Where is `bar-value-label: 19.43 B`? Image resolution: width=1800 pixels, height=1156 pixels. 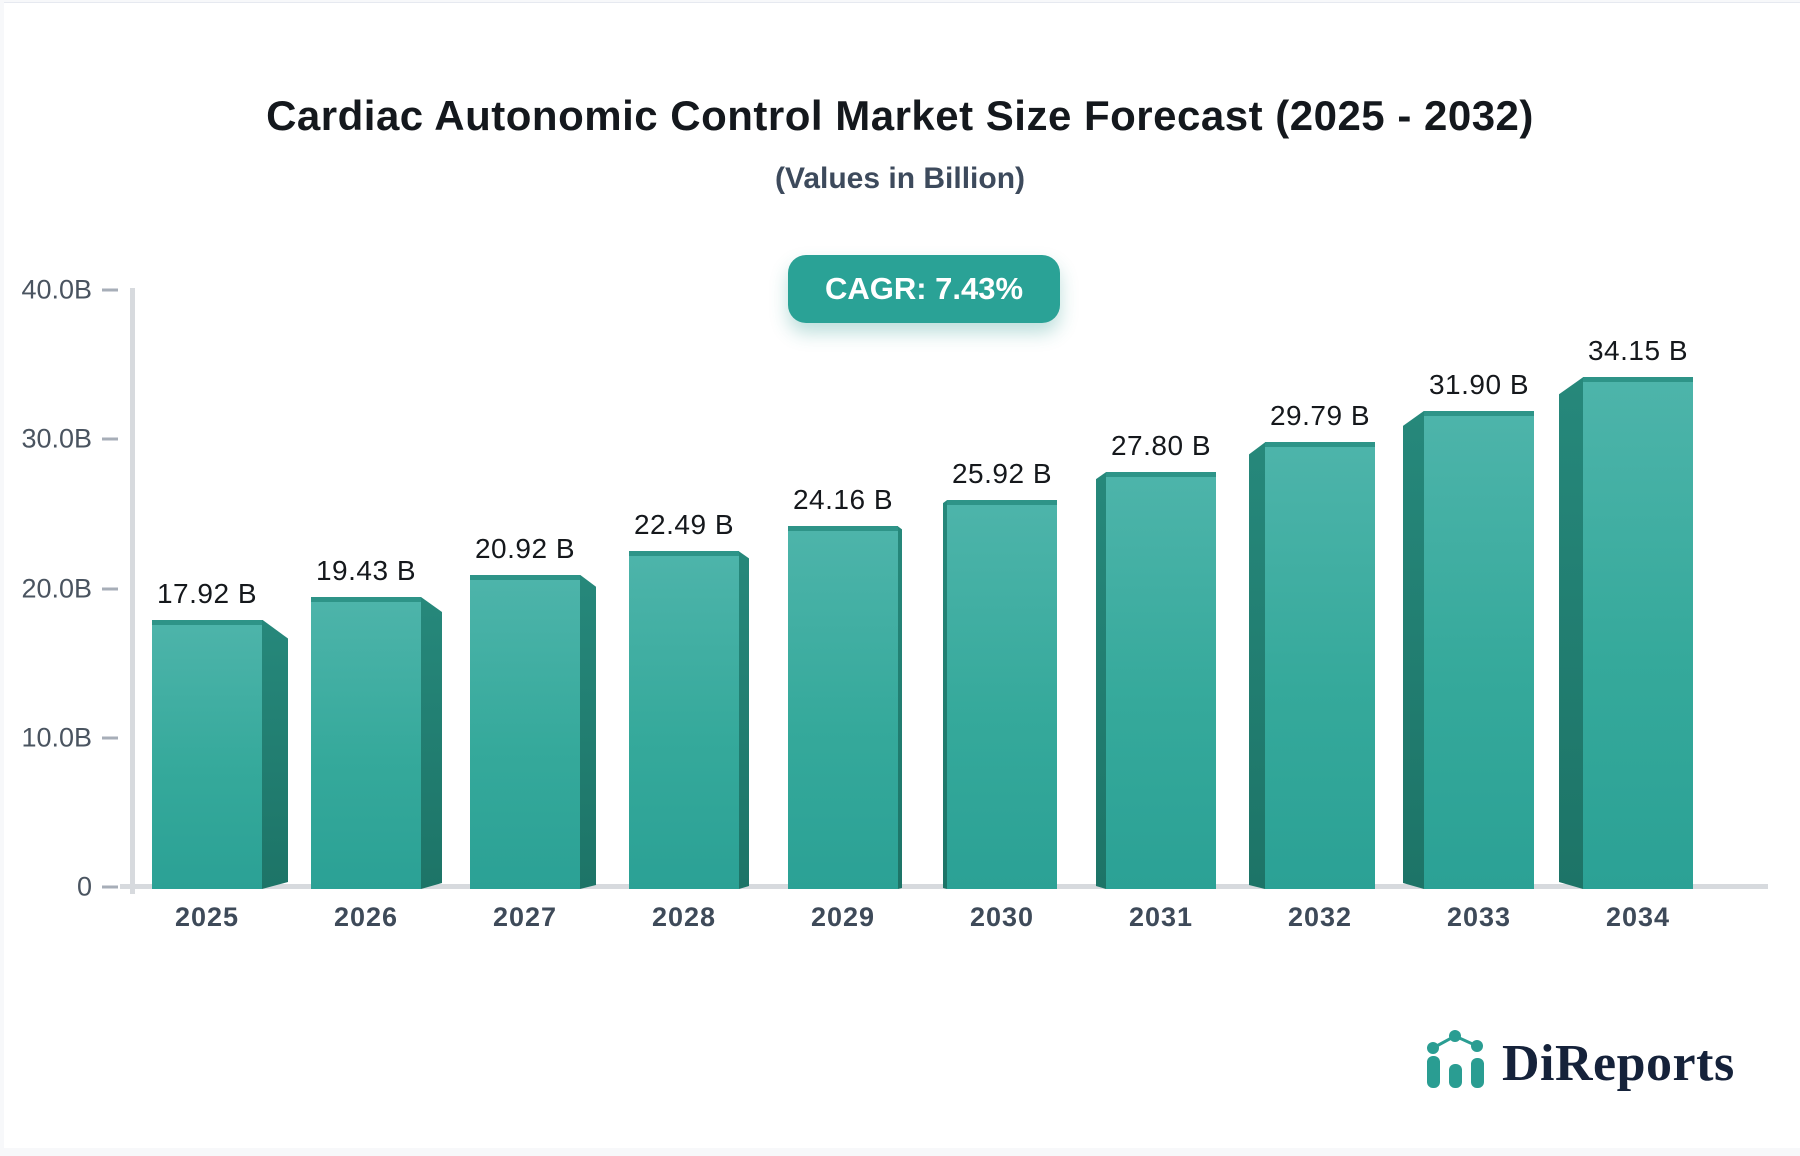 bar-value-label: 19.43 B is located at coordinates (366, 570).